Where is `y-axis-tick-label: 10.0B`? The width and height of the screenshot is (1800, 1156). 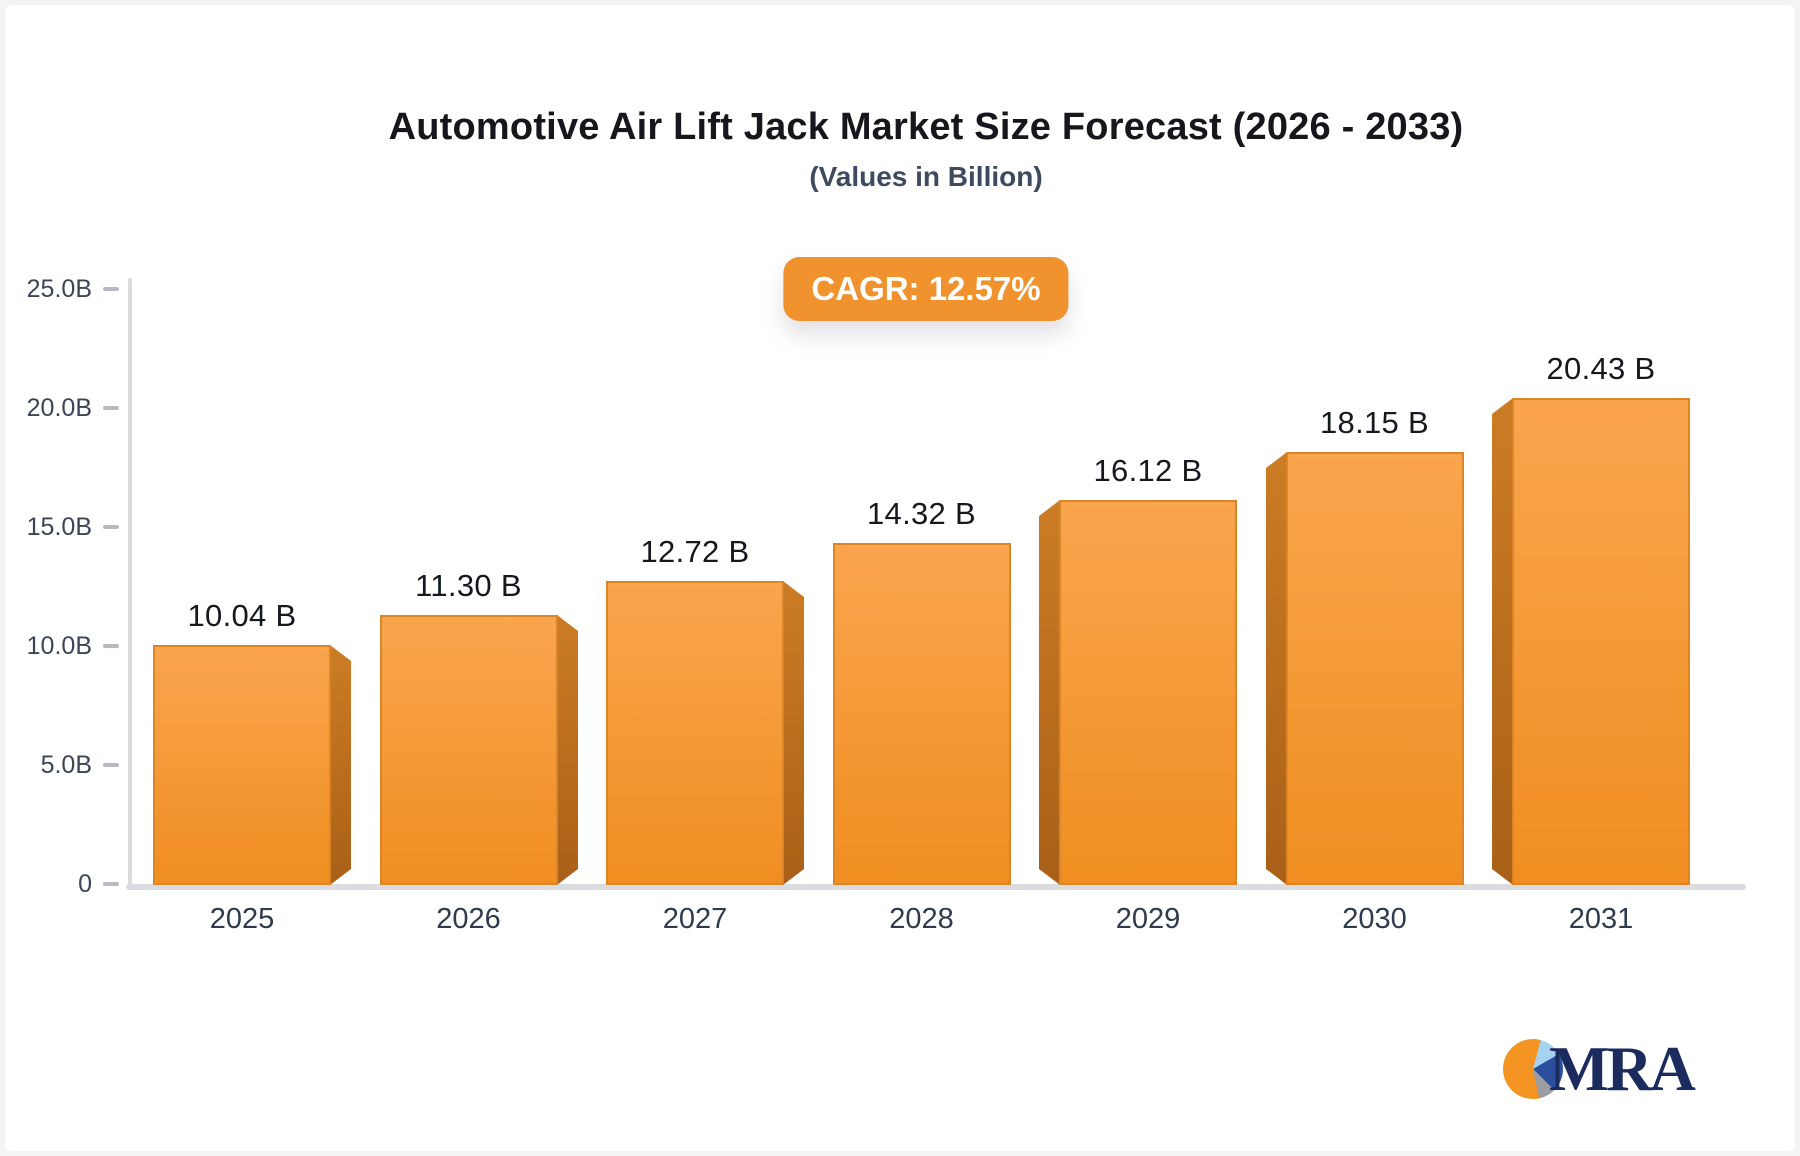
y-axis-tick-label: 10.0B is located at coordinates (59, 646).